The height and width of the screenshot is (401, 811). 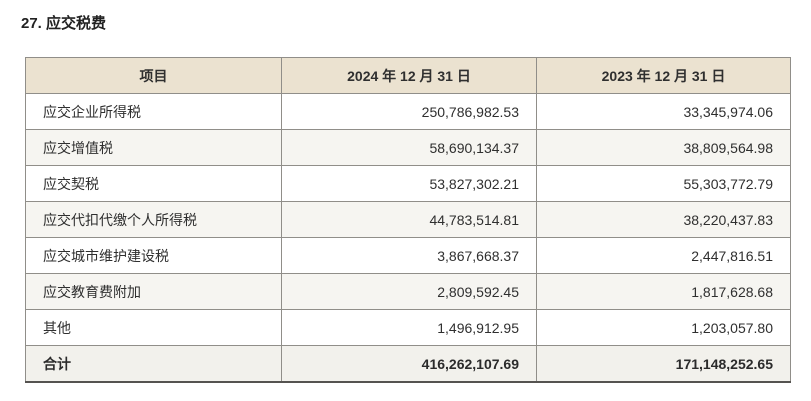 What do you see at coordinates (663, 255) in the screenshot?
I see `row-value-2023: 2,447,816.51` at bounding box center [663, 255].